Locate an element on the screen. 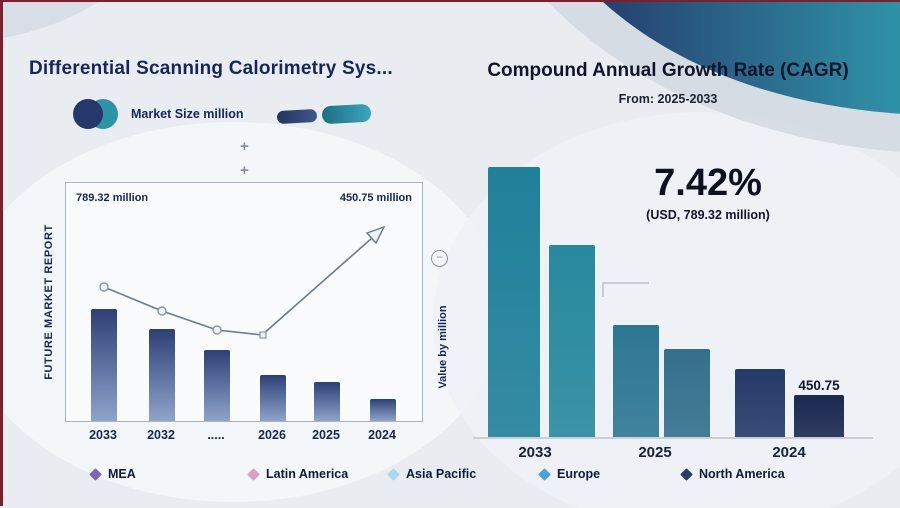 This screenshot has width=900, height=508. market-size-icon is located at coordinates (95, 114).